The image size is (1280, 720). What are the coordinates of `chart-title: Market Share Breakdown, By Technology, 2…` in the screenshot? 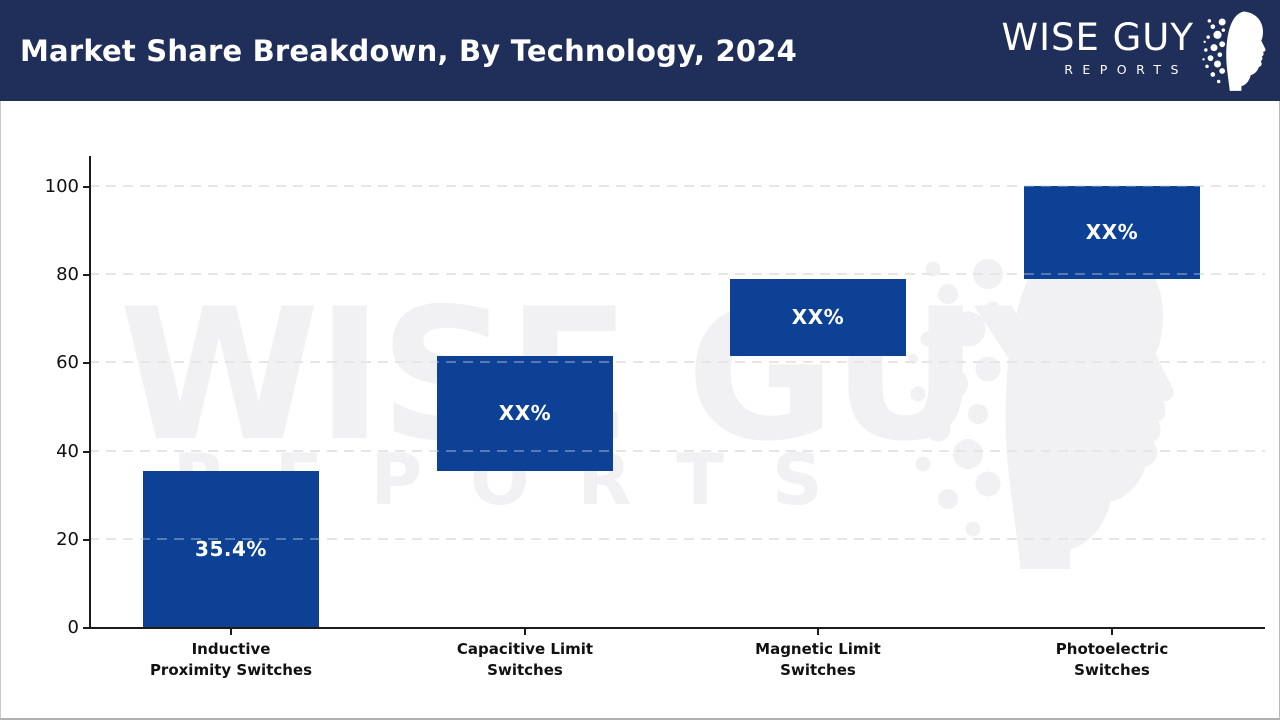 It's located at (409, 50).